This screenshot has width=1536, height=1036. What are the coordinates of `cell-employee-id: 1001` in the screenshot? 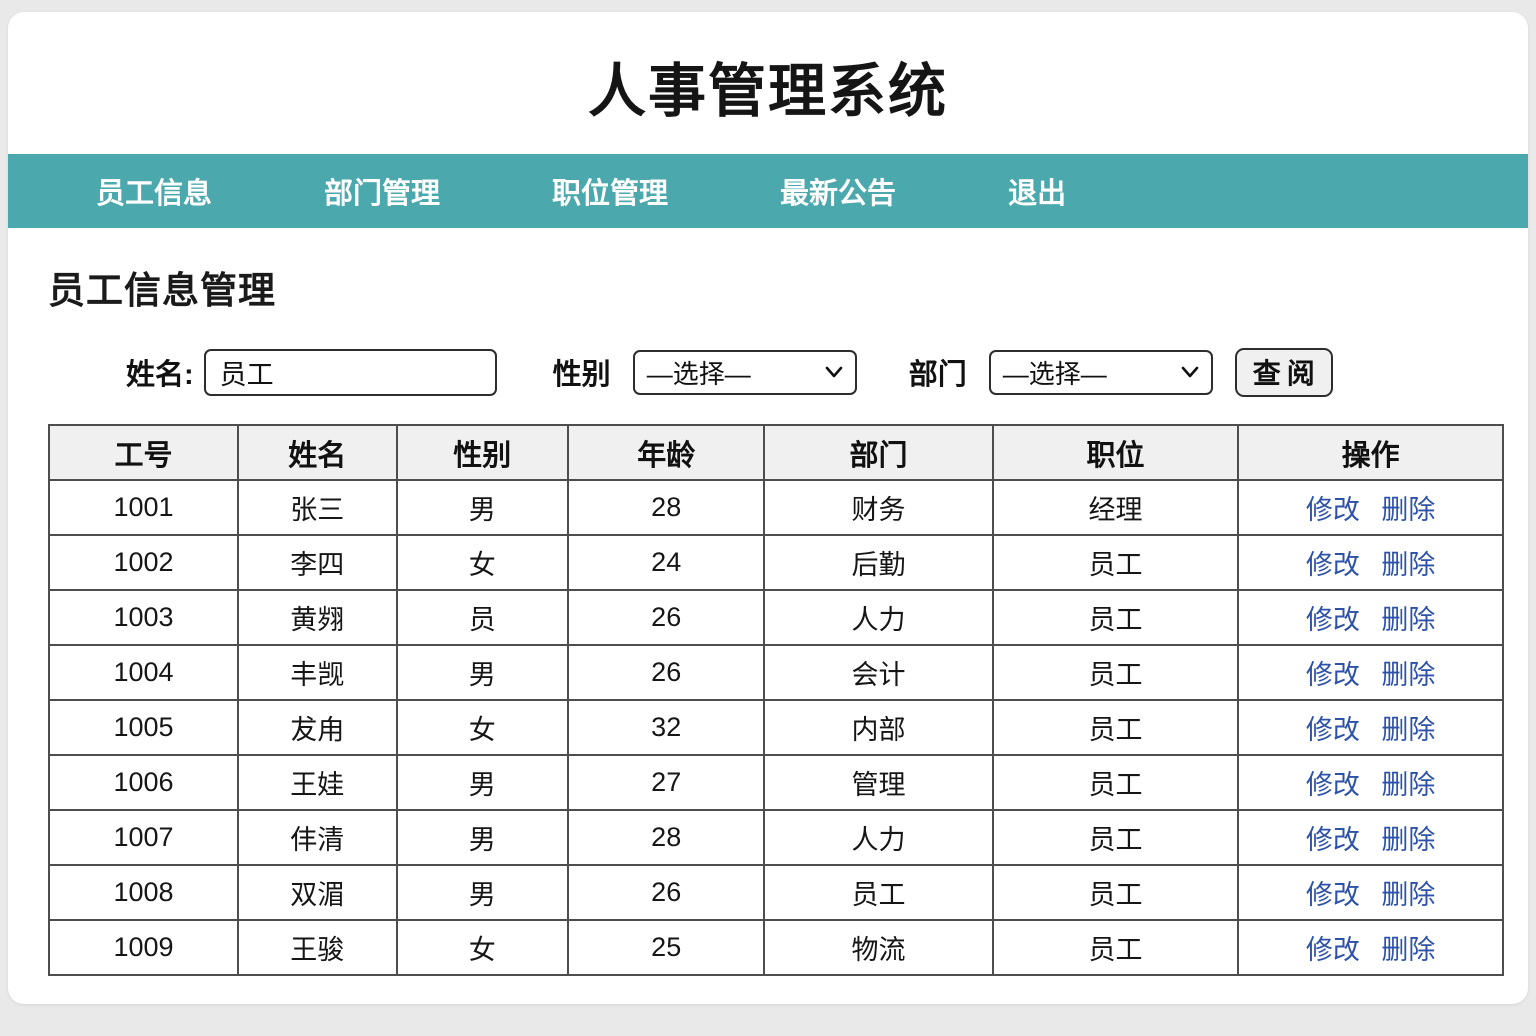 It's located at (143, 507).